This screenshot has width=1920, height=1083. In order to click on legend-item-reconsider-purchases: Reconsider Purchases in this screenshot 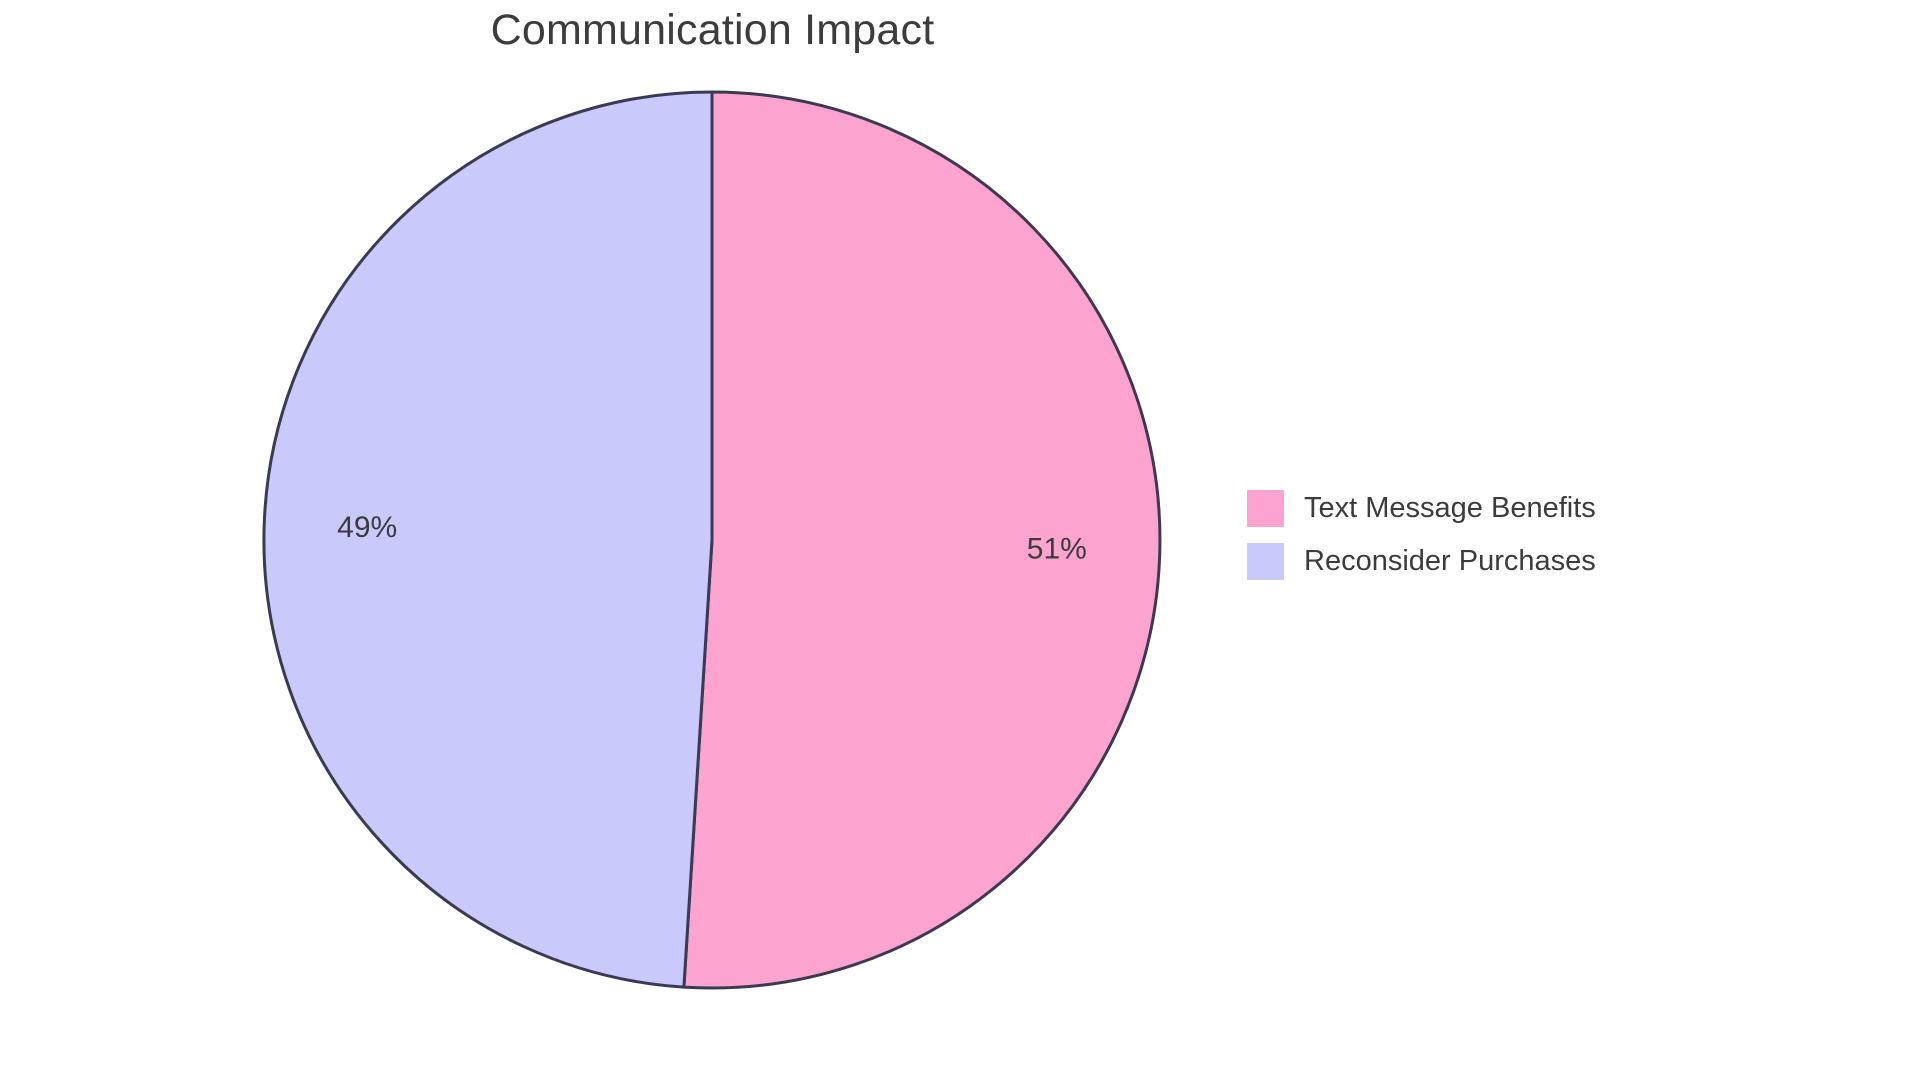, I will do `click(1421, 561)`.